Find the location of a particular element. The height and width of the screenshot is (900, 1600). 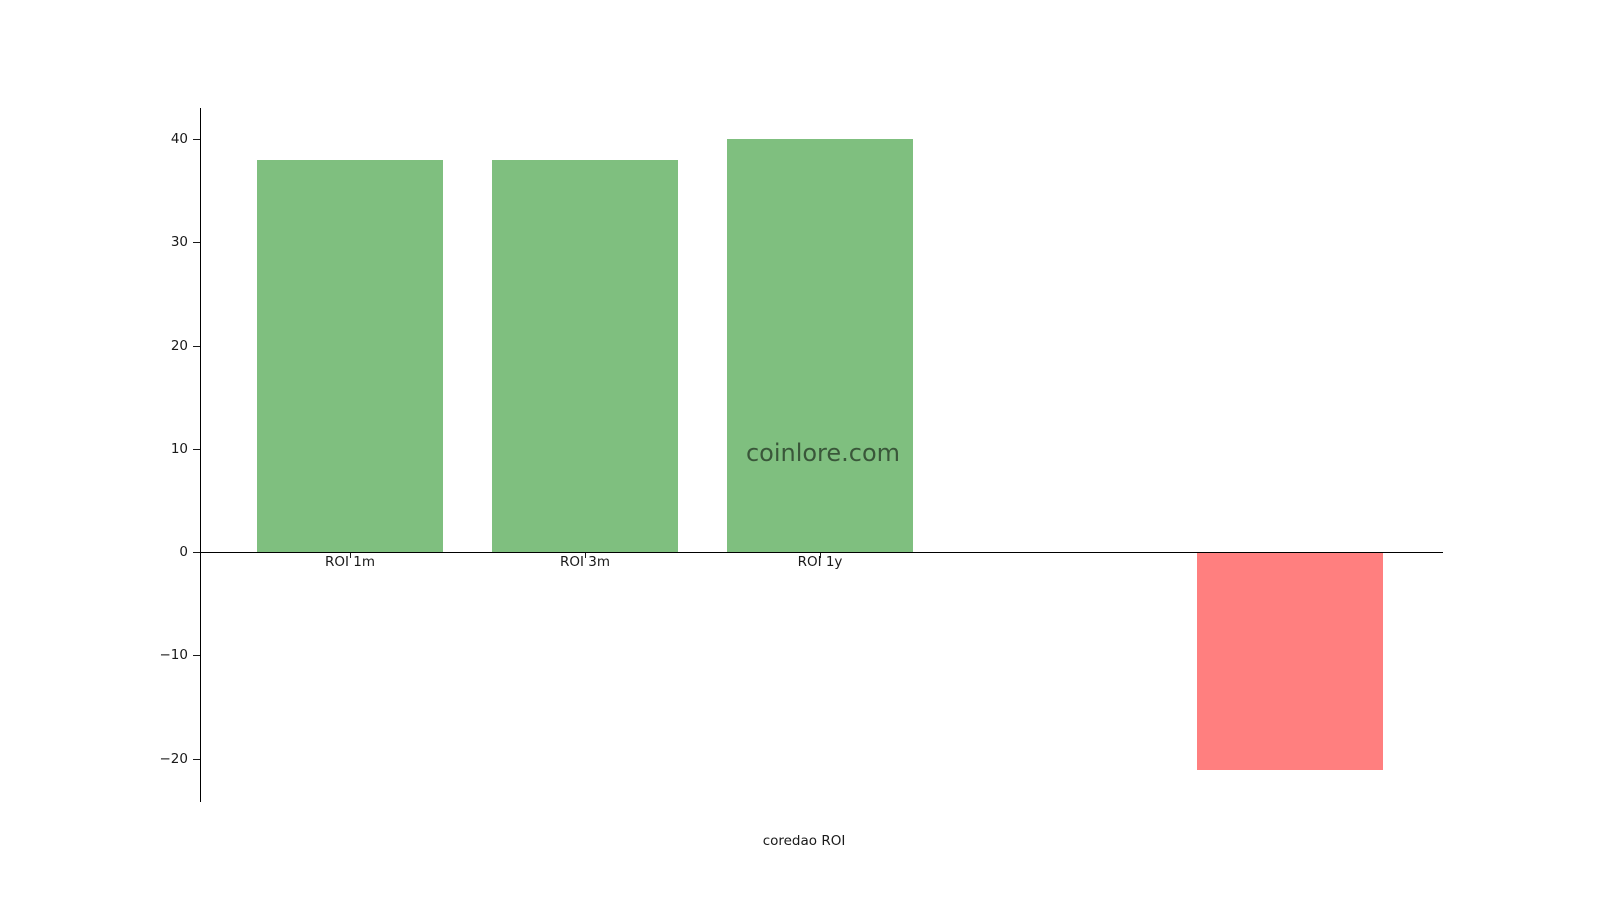

y-tick-label: −10 is located at coordinates (174, 655).